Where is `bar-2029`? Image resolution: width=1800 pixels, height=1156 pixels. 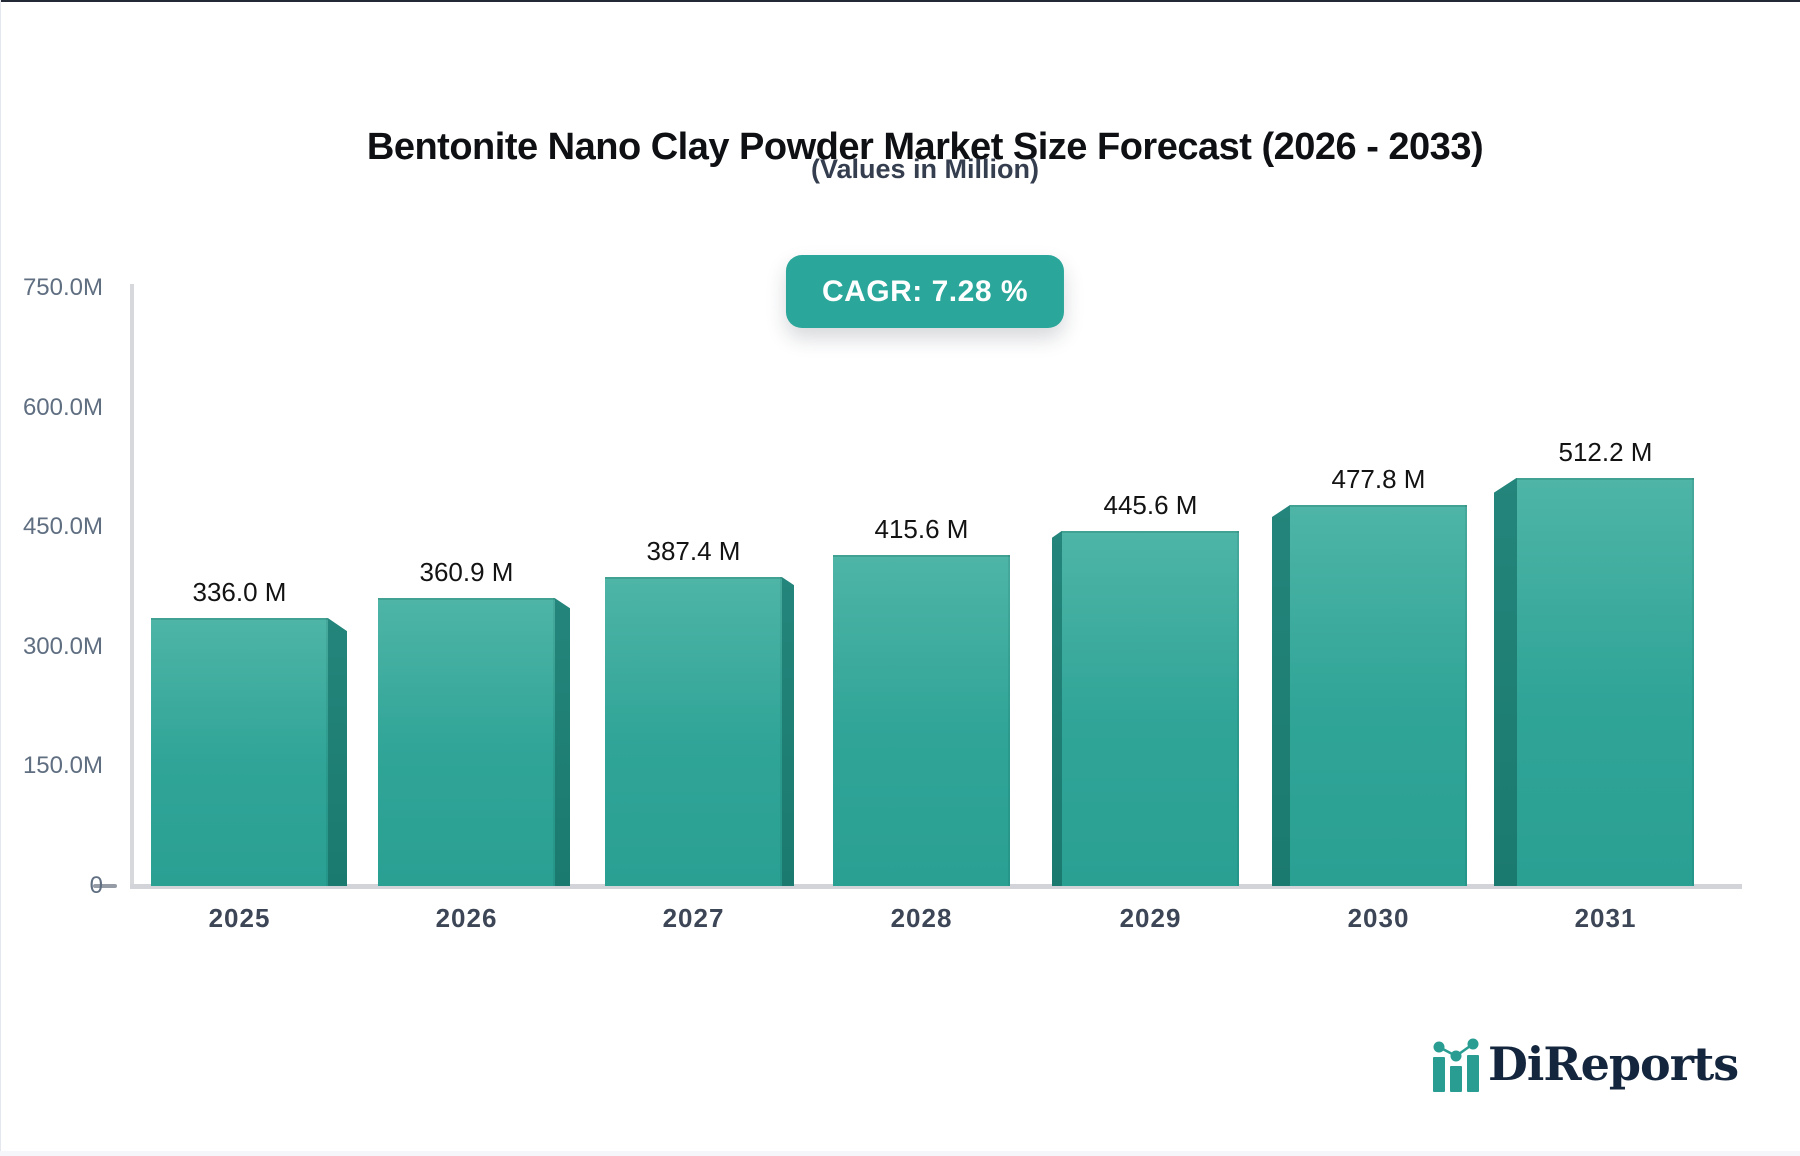
bar-2029 is located at coordinates (1150, 708).